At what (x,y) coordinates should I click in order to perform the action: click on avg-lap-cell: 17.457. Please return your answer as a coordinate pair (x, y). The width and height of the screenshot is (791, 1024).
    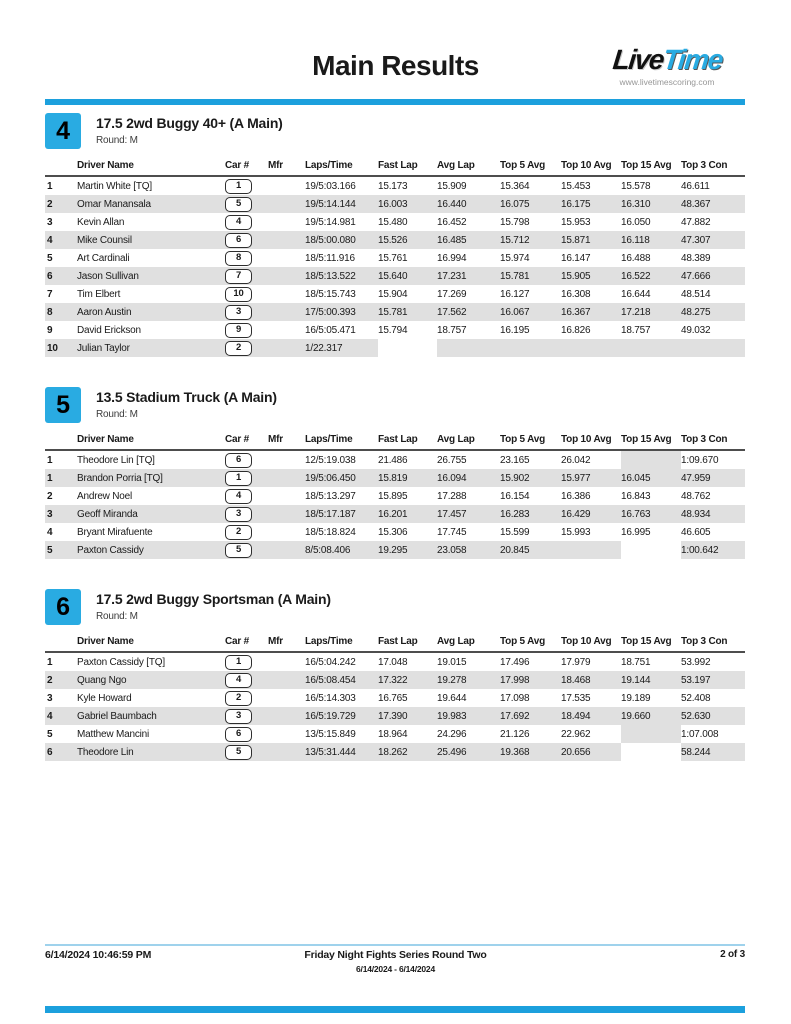
    Looking at the image, I should click on (468, 514).